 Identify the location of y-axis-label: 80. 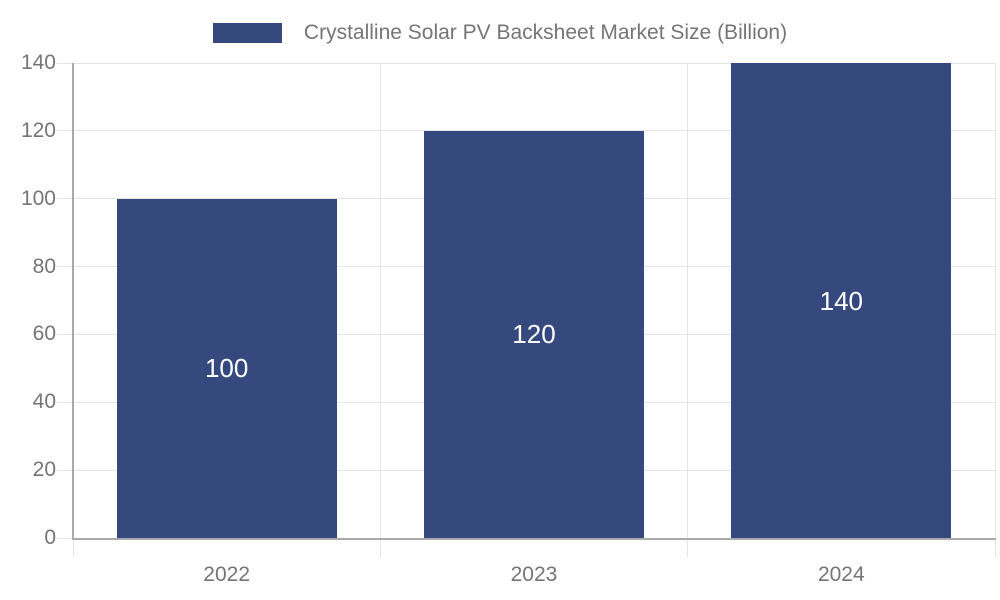
(44, 266).